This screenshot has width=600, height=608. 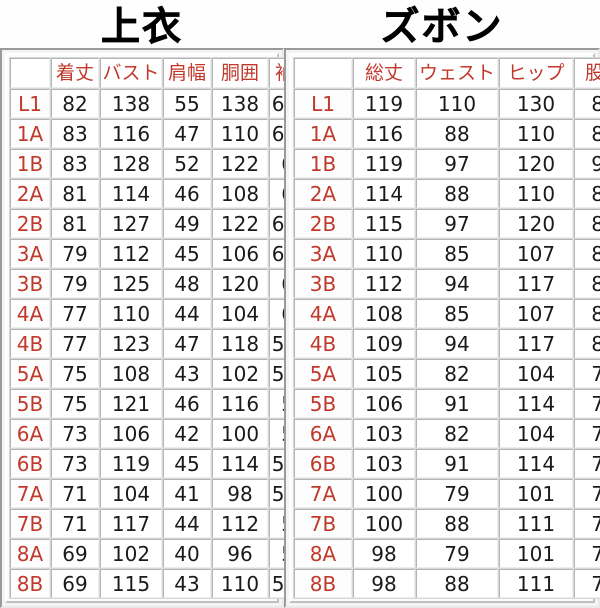 I want to click on trousers-value-cell: 86, so click(x=587, y=193).